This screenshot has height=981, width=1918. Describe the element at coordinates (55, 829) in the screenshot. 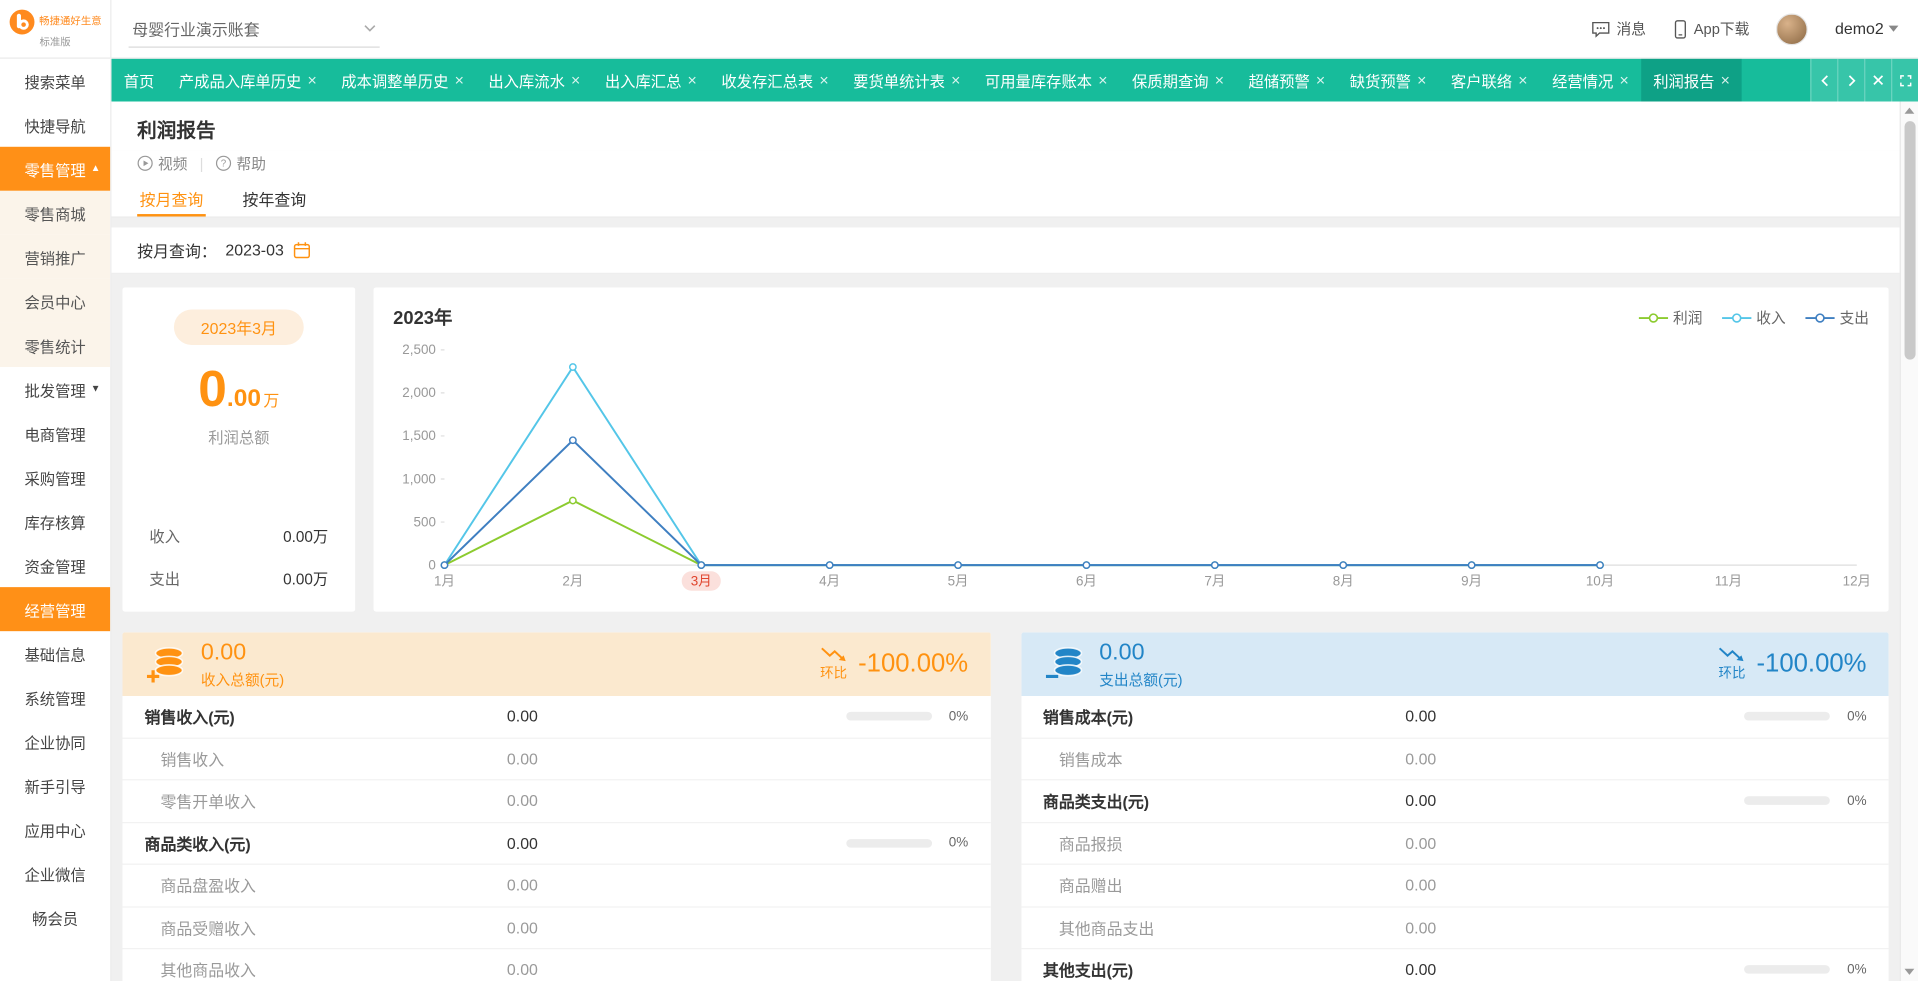

I see `sidebar-item-应用中心: 应用中心` at that location.